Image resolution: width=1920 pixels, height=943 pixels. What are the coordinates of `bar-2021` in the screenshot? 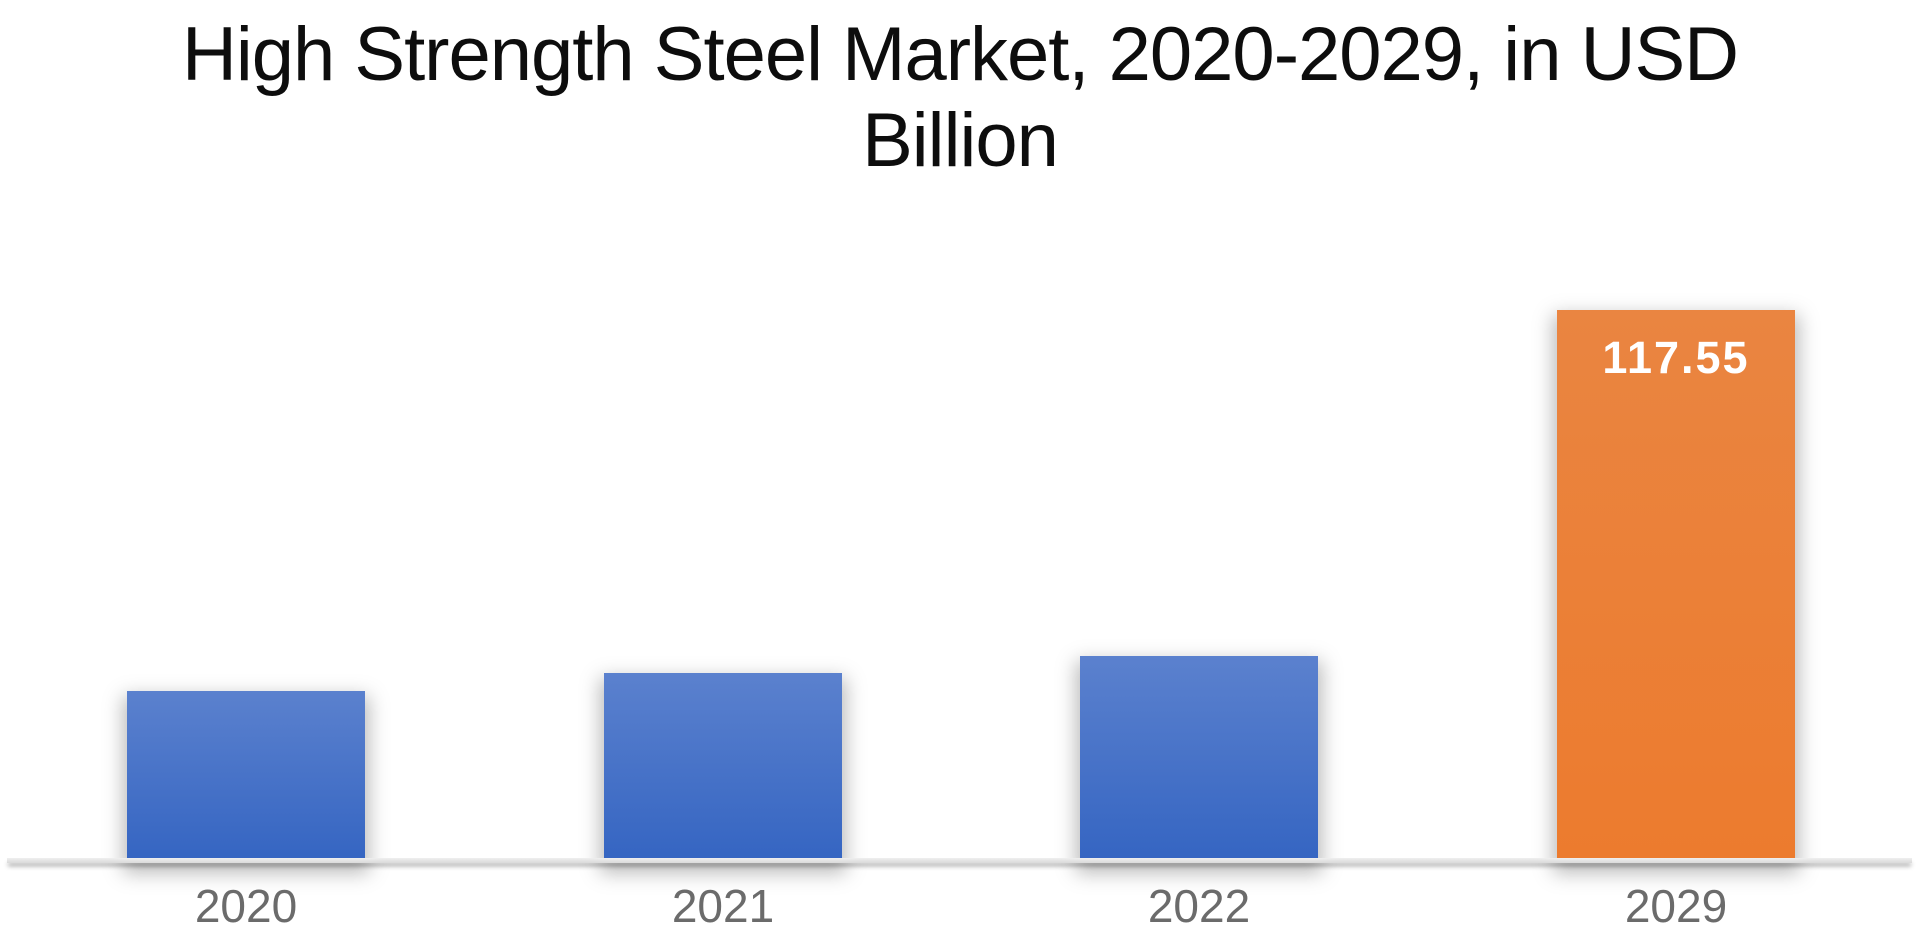 It's located at (723, 766).